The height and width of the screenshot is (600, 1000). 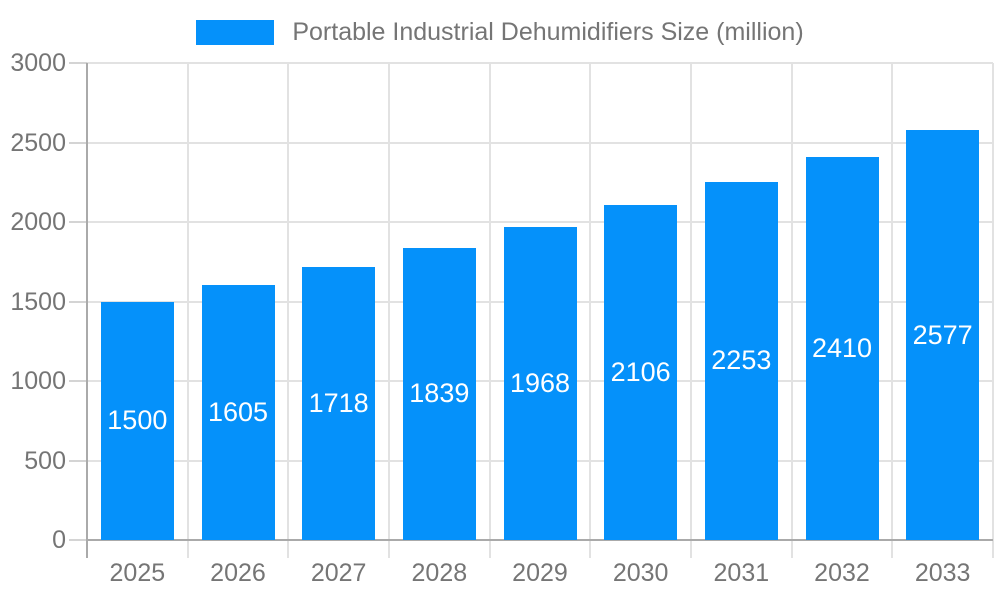 I want to click on bar-value-label: 1968, so click(x=540, y=383).